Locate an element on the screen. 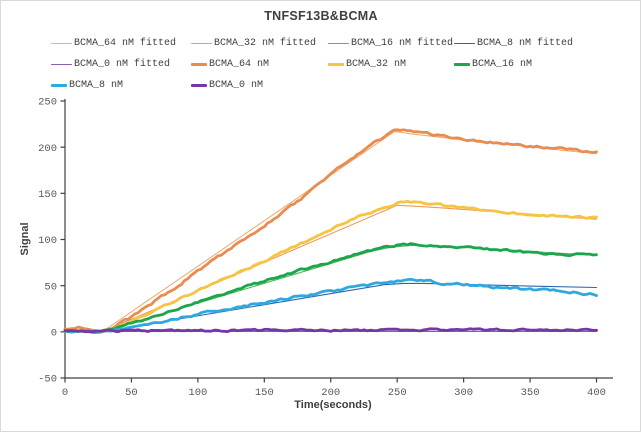 This screenshot has height=432, width=641. legend-label: BCMA_64 nM fitted is located at coordinates (125, 43).